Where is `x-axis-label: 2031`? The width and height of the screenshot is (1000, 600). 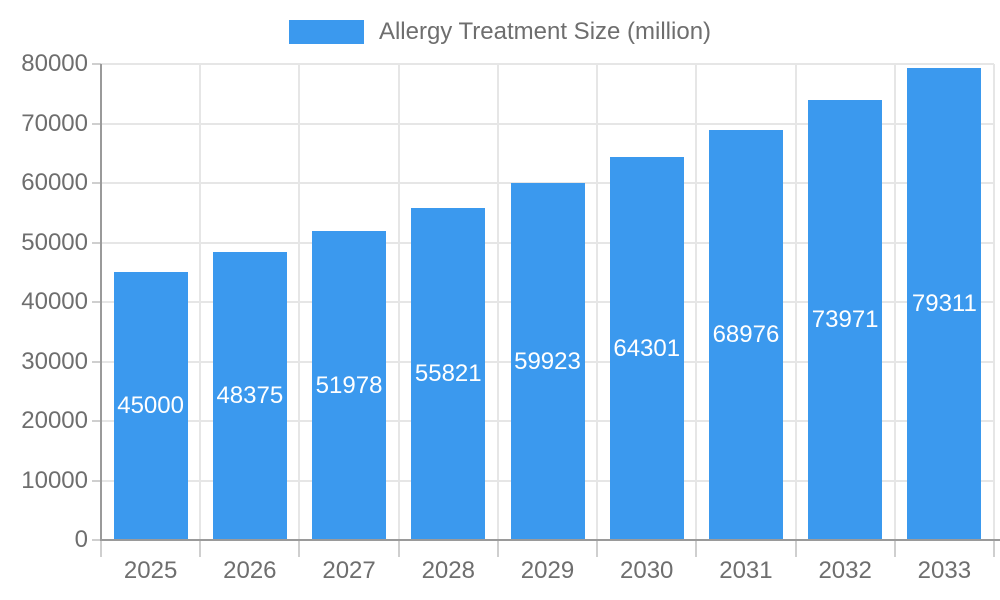
x-axis-label: 2031 is located at coordinates (746, 570).